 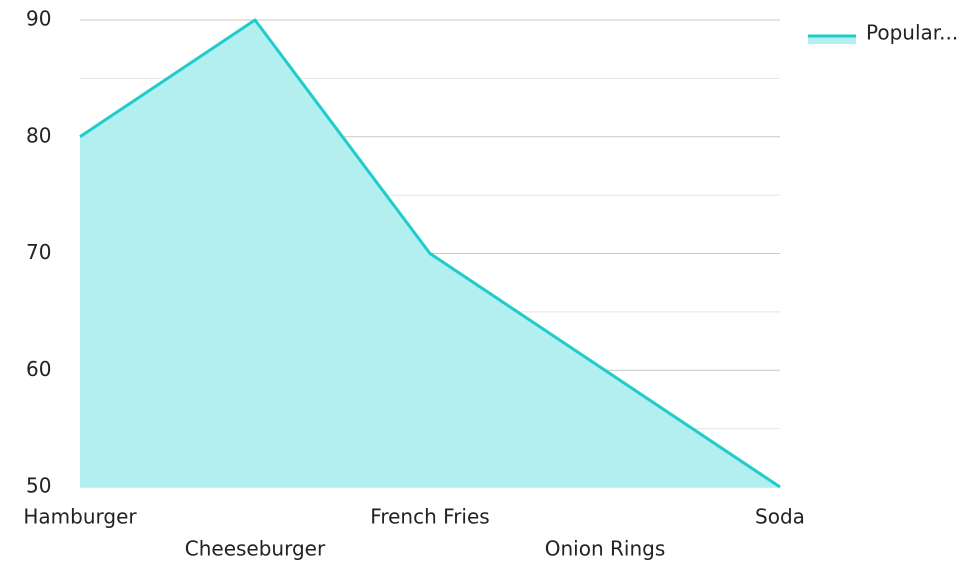 What do you see at coordinates (429, 517) in the screenshot?
I see `x-tick-label: French Fries` at bounding box center [429, 517].